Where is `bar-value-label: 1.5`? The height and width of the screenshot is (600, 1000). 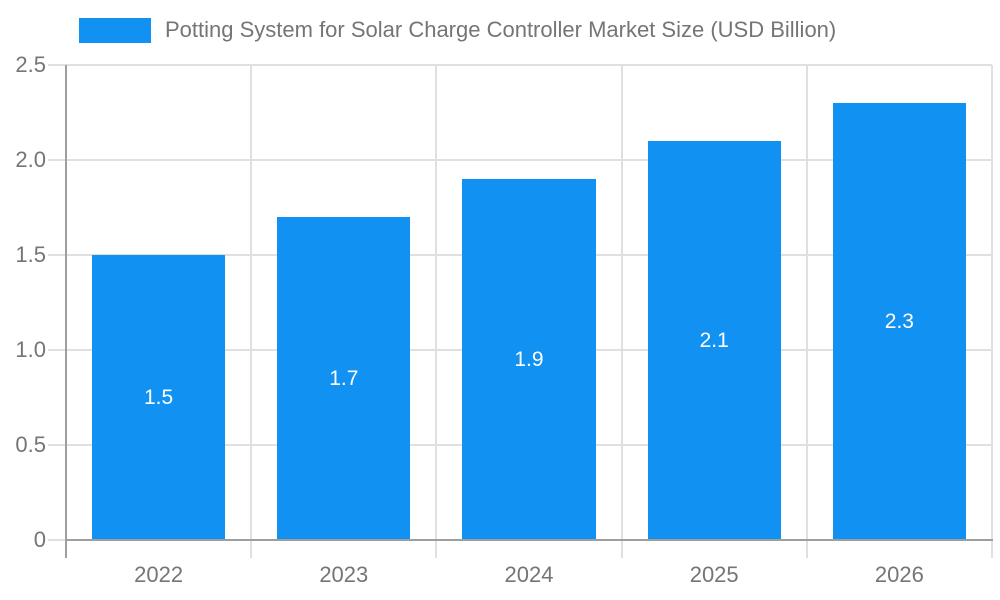
bar-value-label: 1.5 is located at coordinates (158, 397).